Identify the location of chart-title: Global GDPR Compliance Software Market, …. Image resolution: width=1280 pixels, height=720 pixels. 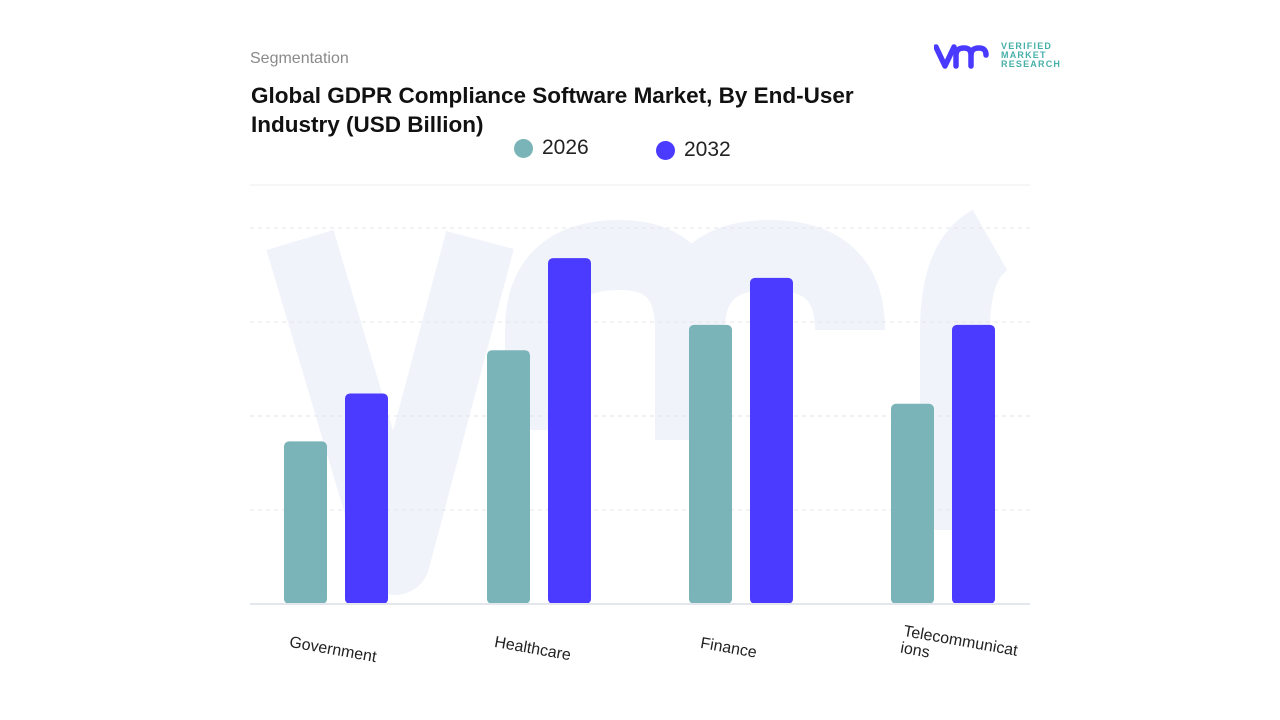
(552, 110).